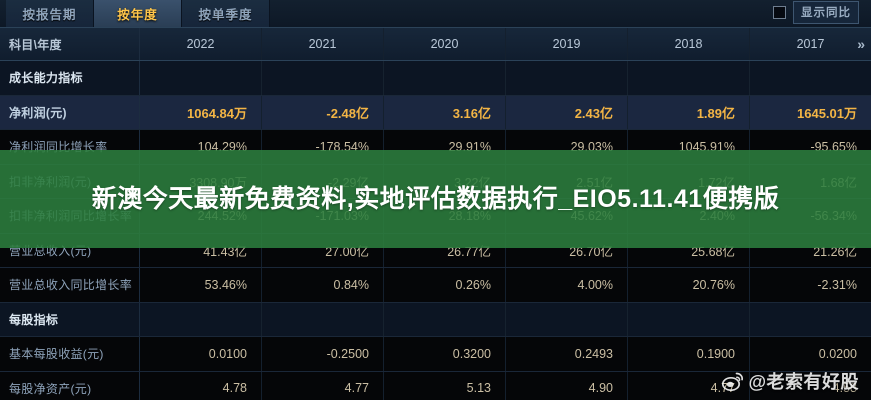  I want to click on table-cell: 0.3200, so click(445, 354).